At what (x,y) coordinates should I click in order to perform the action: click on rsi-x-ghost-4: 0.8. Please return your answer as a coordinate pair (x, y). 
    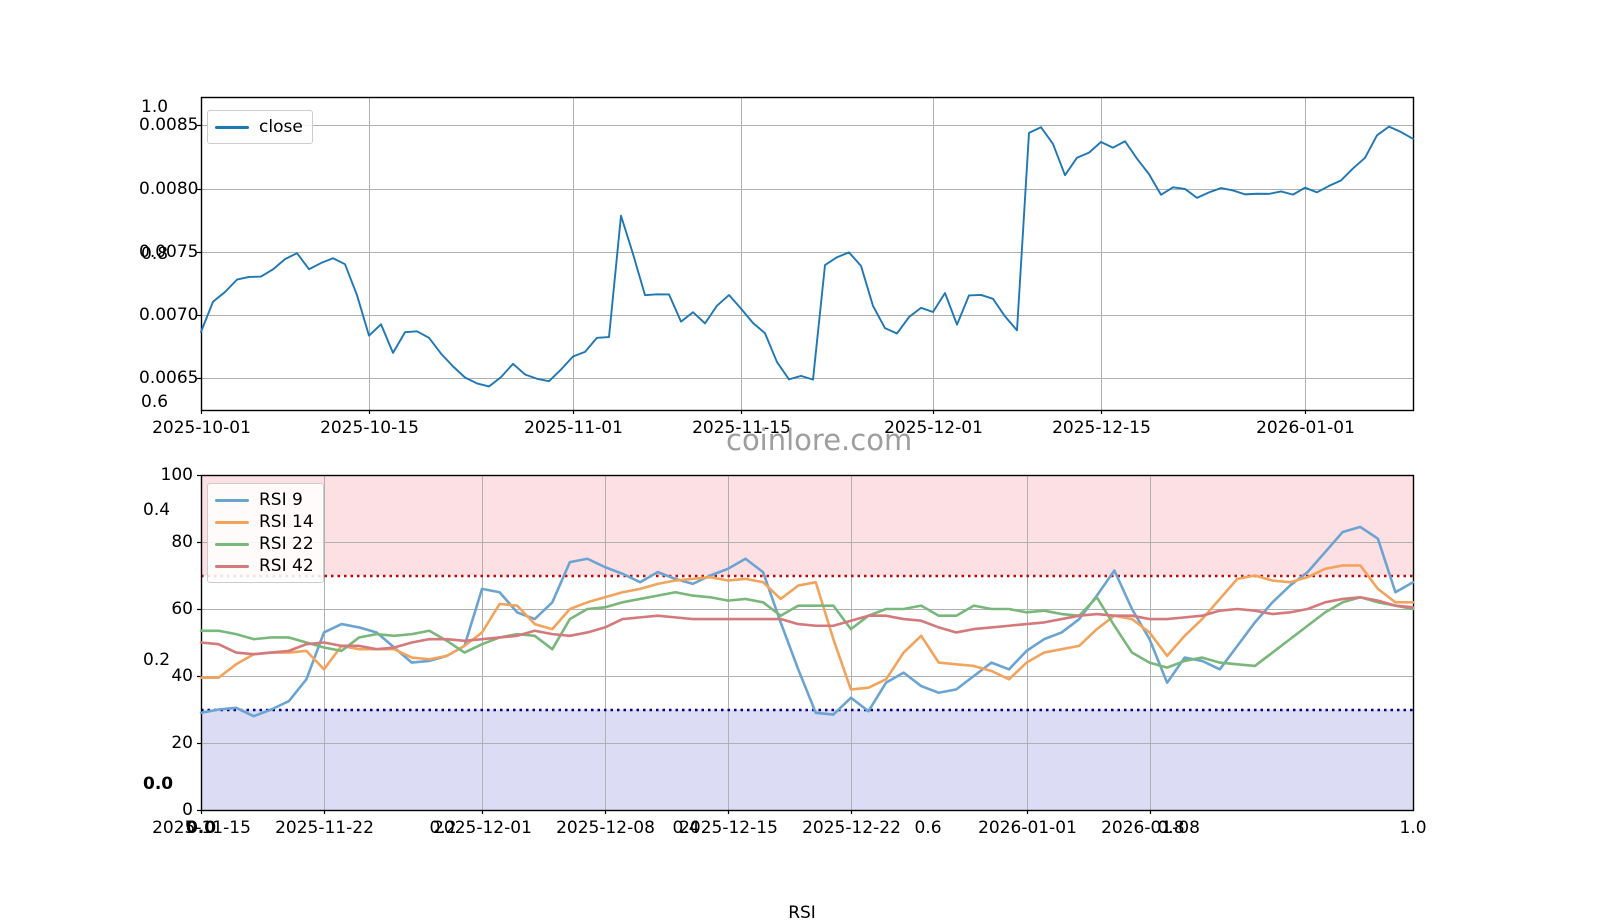
    Looking at the image, I should click on (1171, 828).